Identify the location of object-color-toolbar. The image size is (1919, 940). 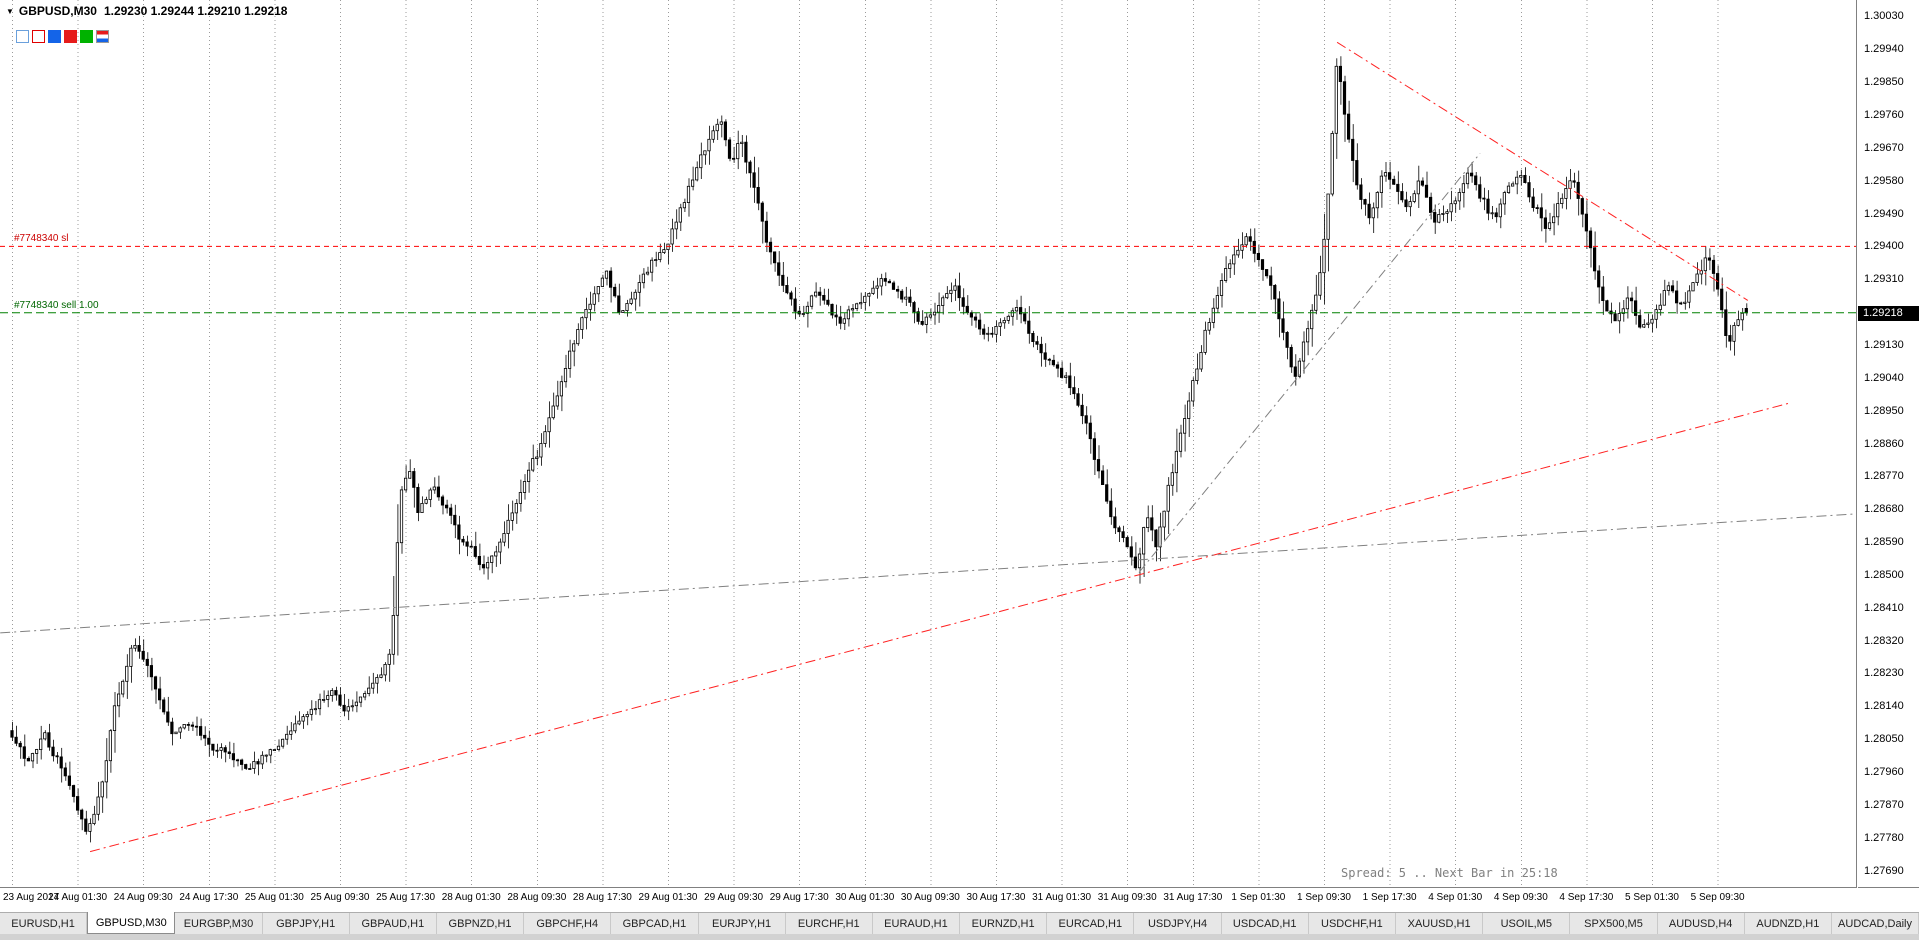
(64, 36).